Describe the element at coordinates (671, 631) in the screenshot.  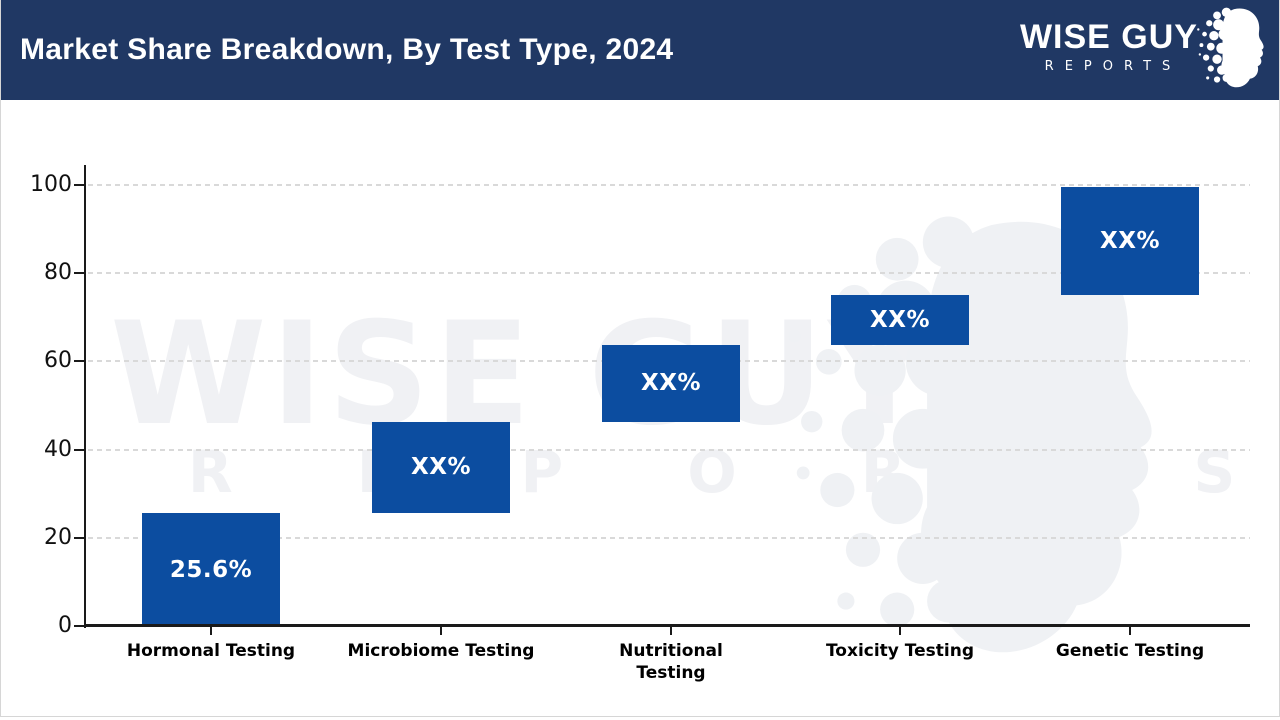
I see `x-tick-mark-nutritional-testing` at that location.